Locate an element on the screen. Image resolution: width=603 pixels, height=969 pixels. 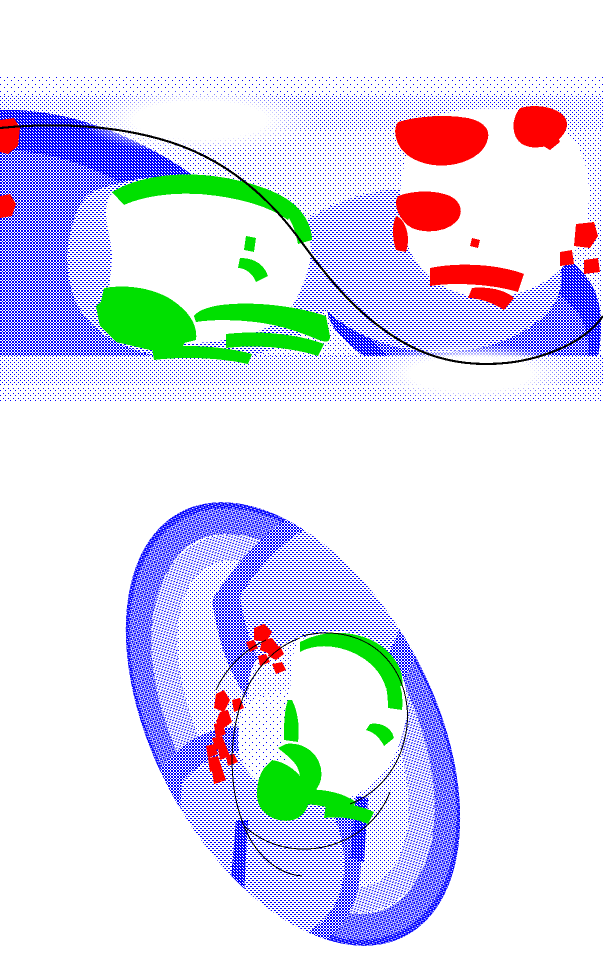
bottom-red-filaments is located at coordinates (246, 704).